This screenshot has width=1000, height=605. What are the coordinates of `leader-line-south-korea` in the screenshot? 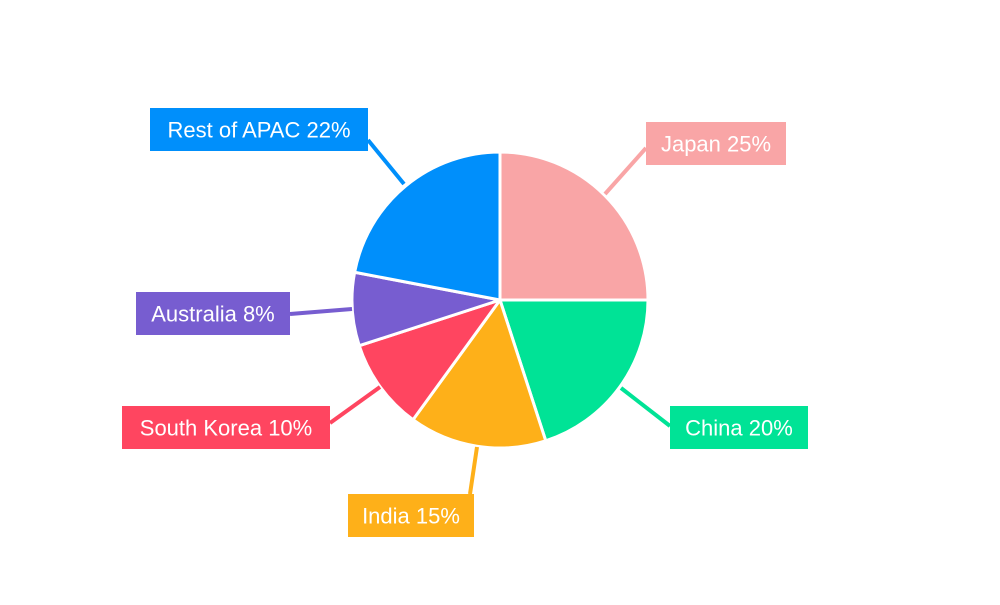 It's located at (355, 405).